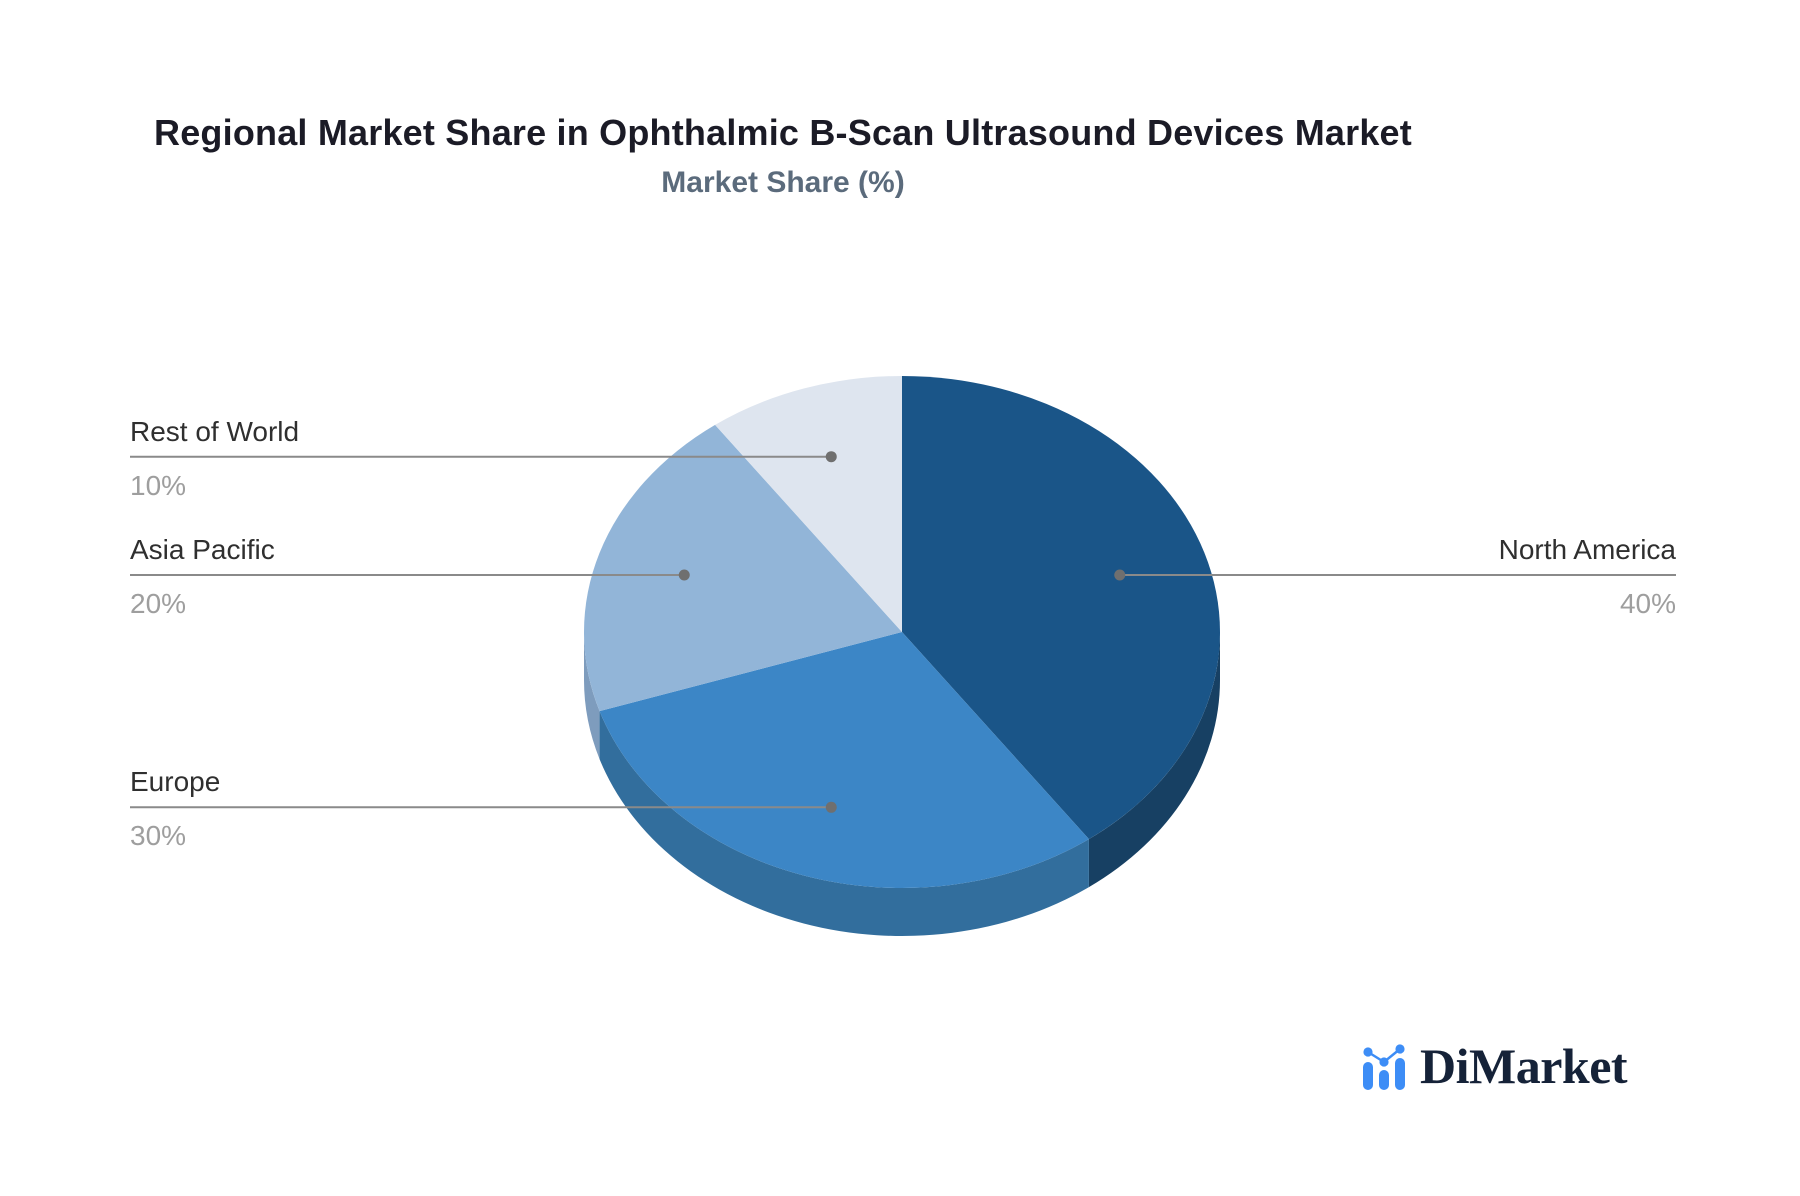  I want to click on slice-label-rest-of-world: Rest of World 10%, so click(214, 459).